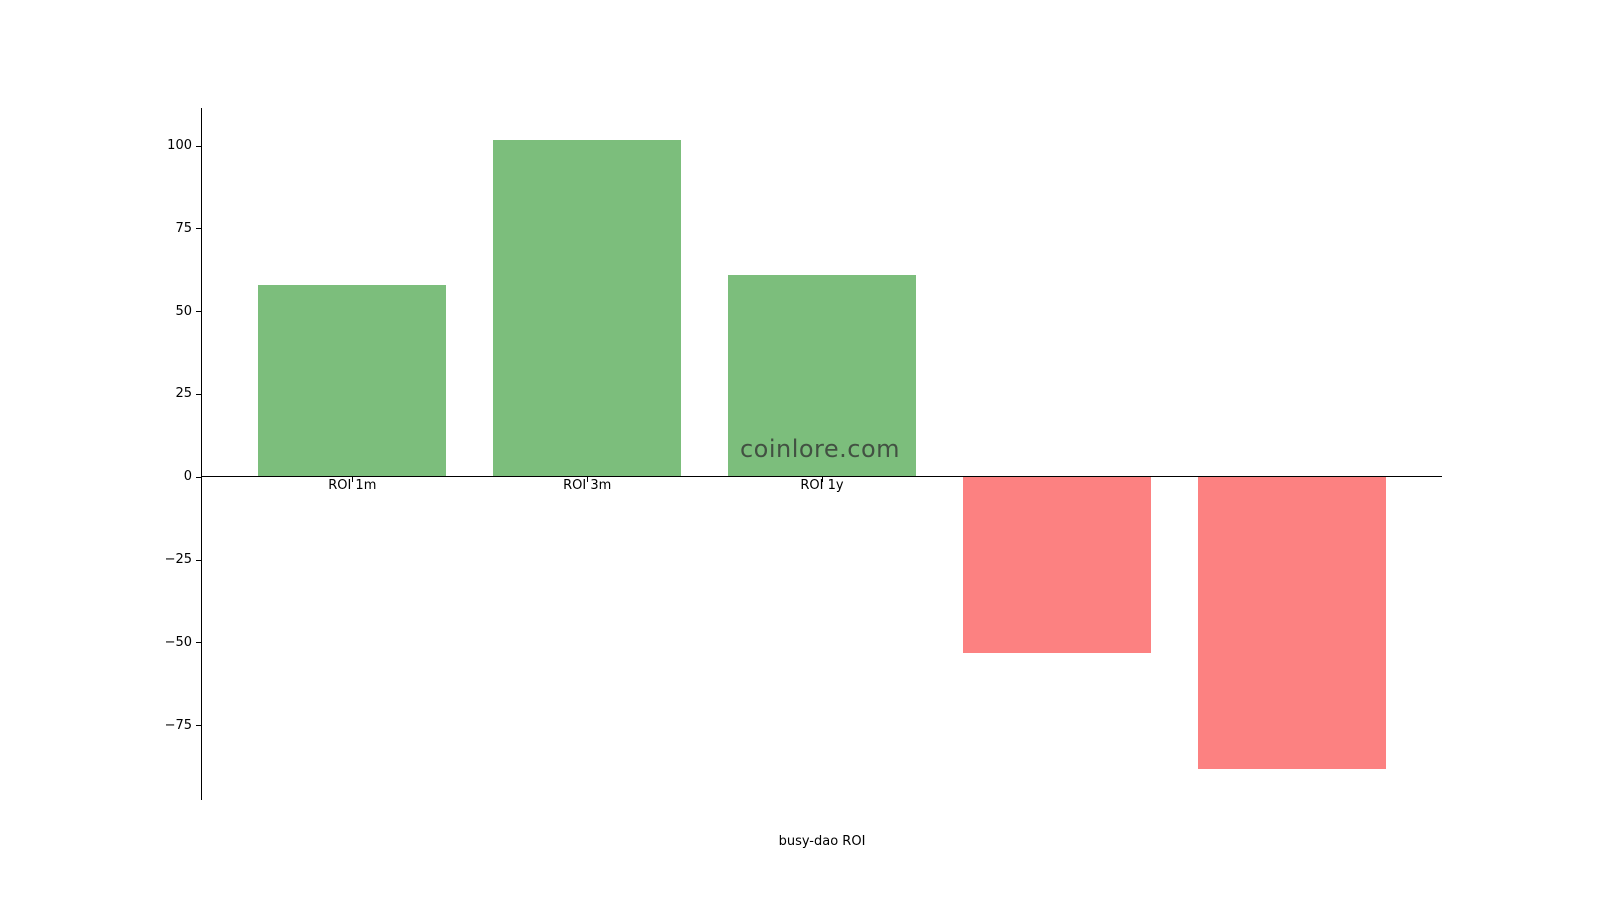 The image size is (1600, 900). What do you see at coordinates (178, 642) in the screenshot?
I see `y-tick-label: −50` at bounding box center [178, 642].